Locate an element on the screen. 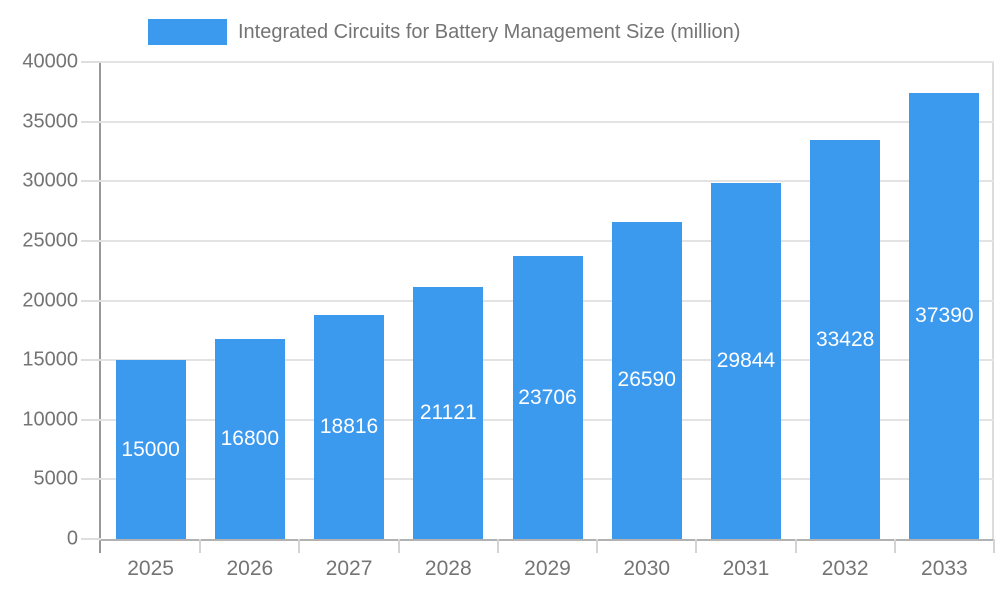 The width and height of the screenshot is (1000, 600). bar-value-label: 29844 is located at coordinates (746, 361).